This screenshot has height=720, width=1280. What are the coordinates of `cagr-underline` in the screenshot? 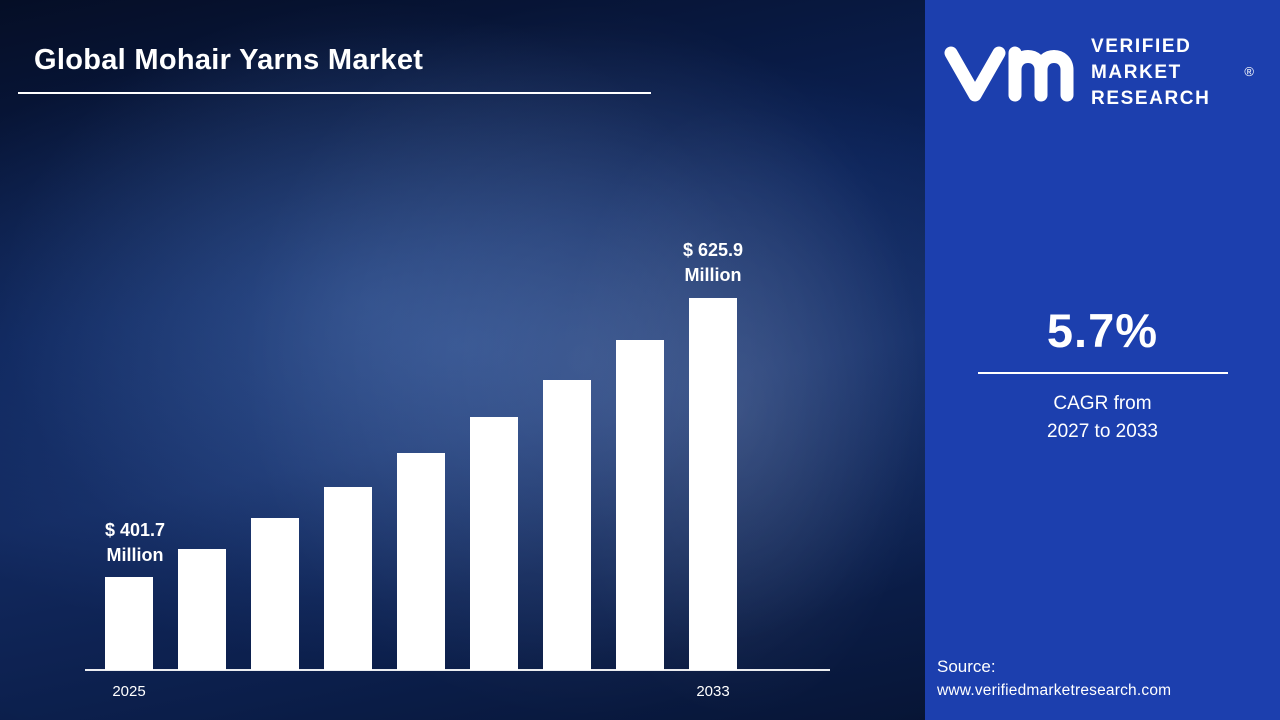 It's located at (1102, 373).